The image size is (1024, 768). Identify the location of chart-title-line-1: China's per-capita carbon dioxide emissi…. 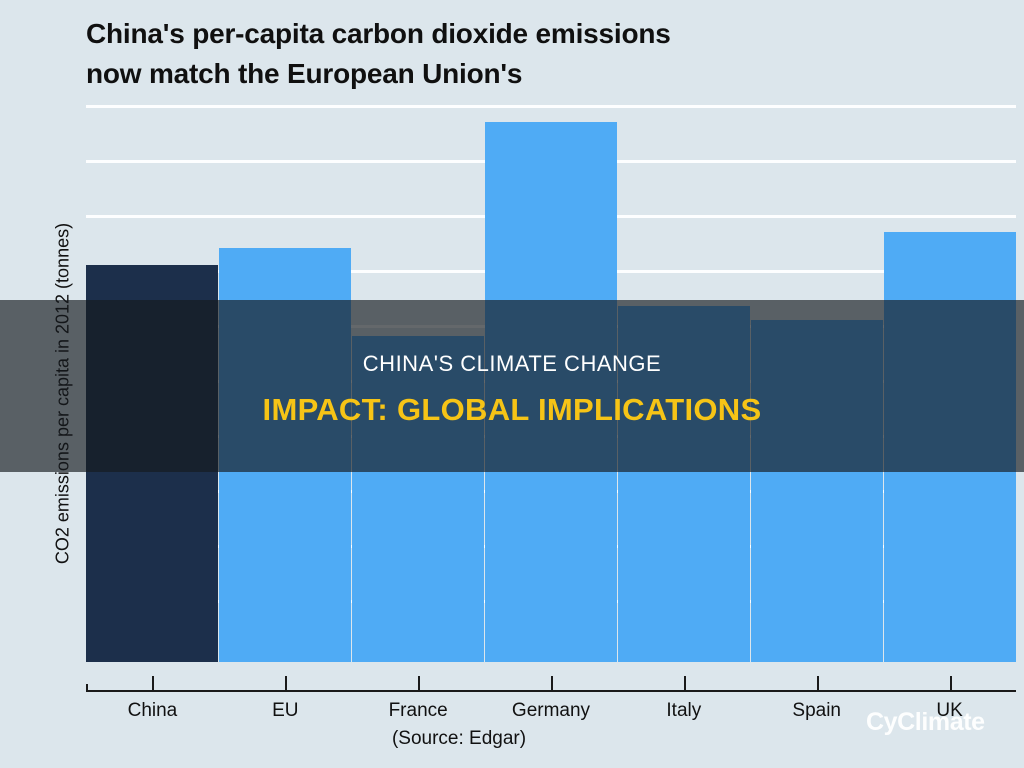
(378, 33).